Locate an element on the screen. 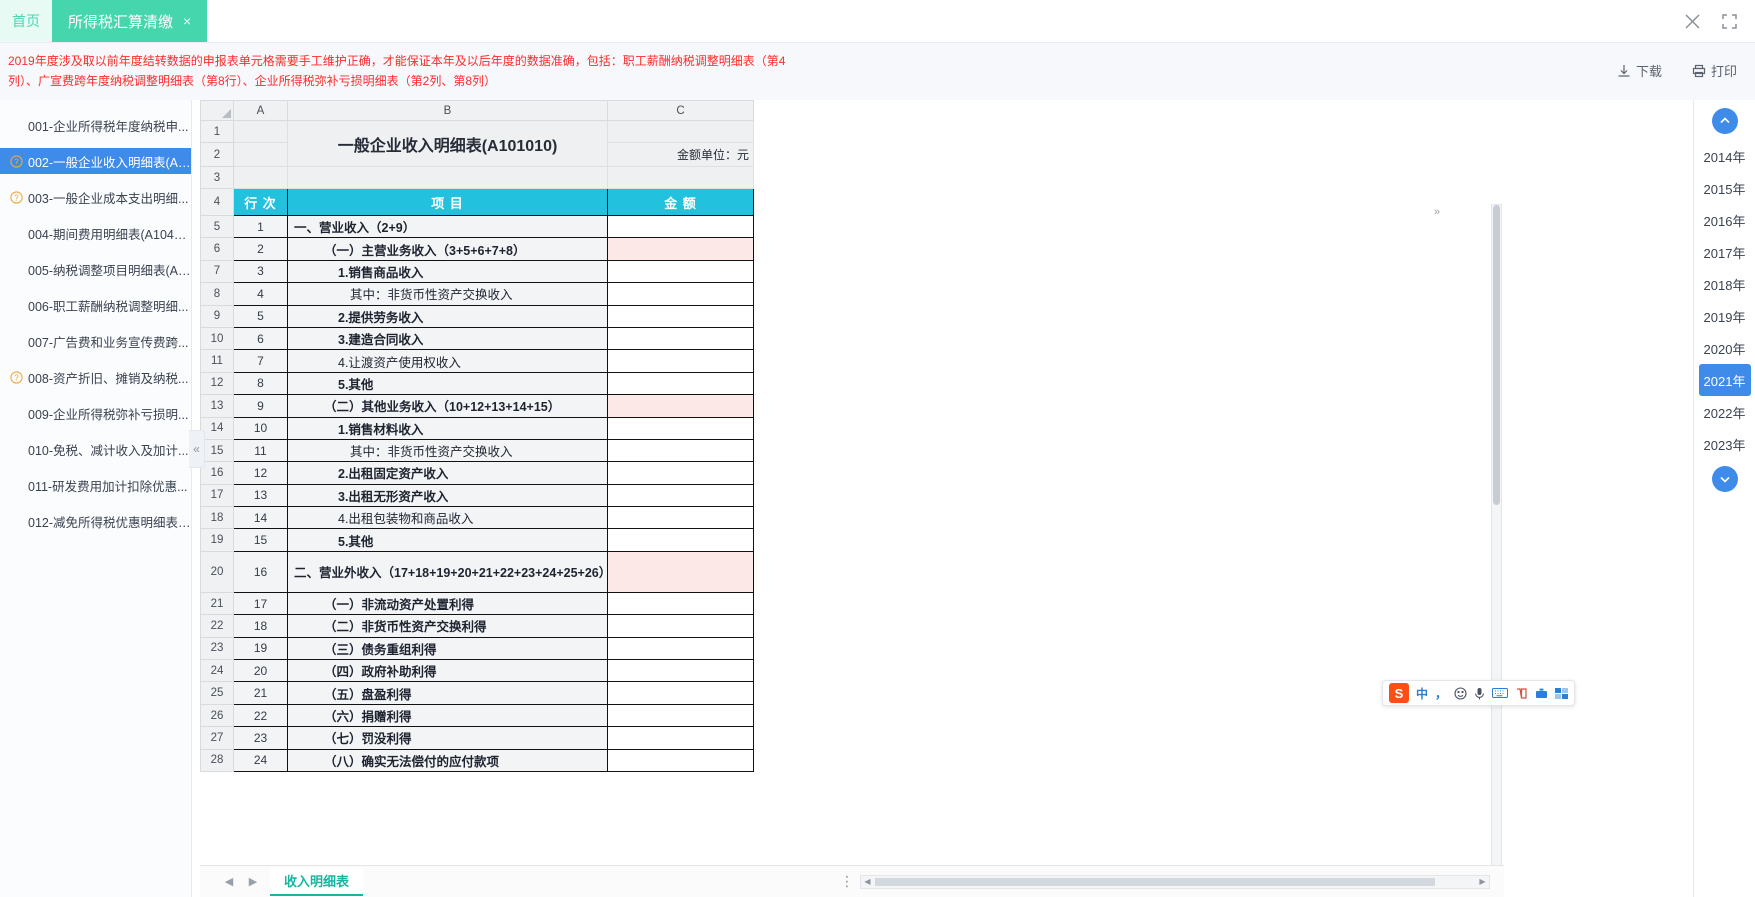 The image size is (1755, 897). row-header-23: 23 is located at coordinates (217, 648).